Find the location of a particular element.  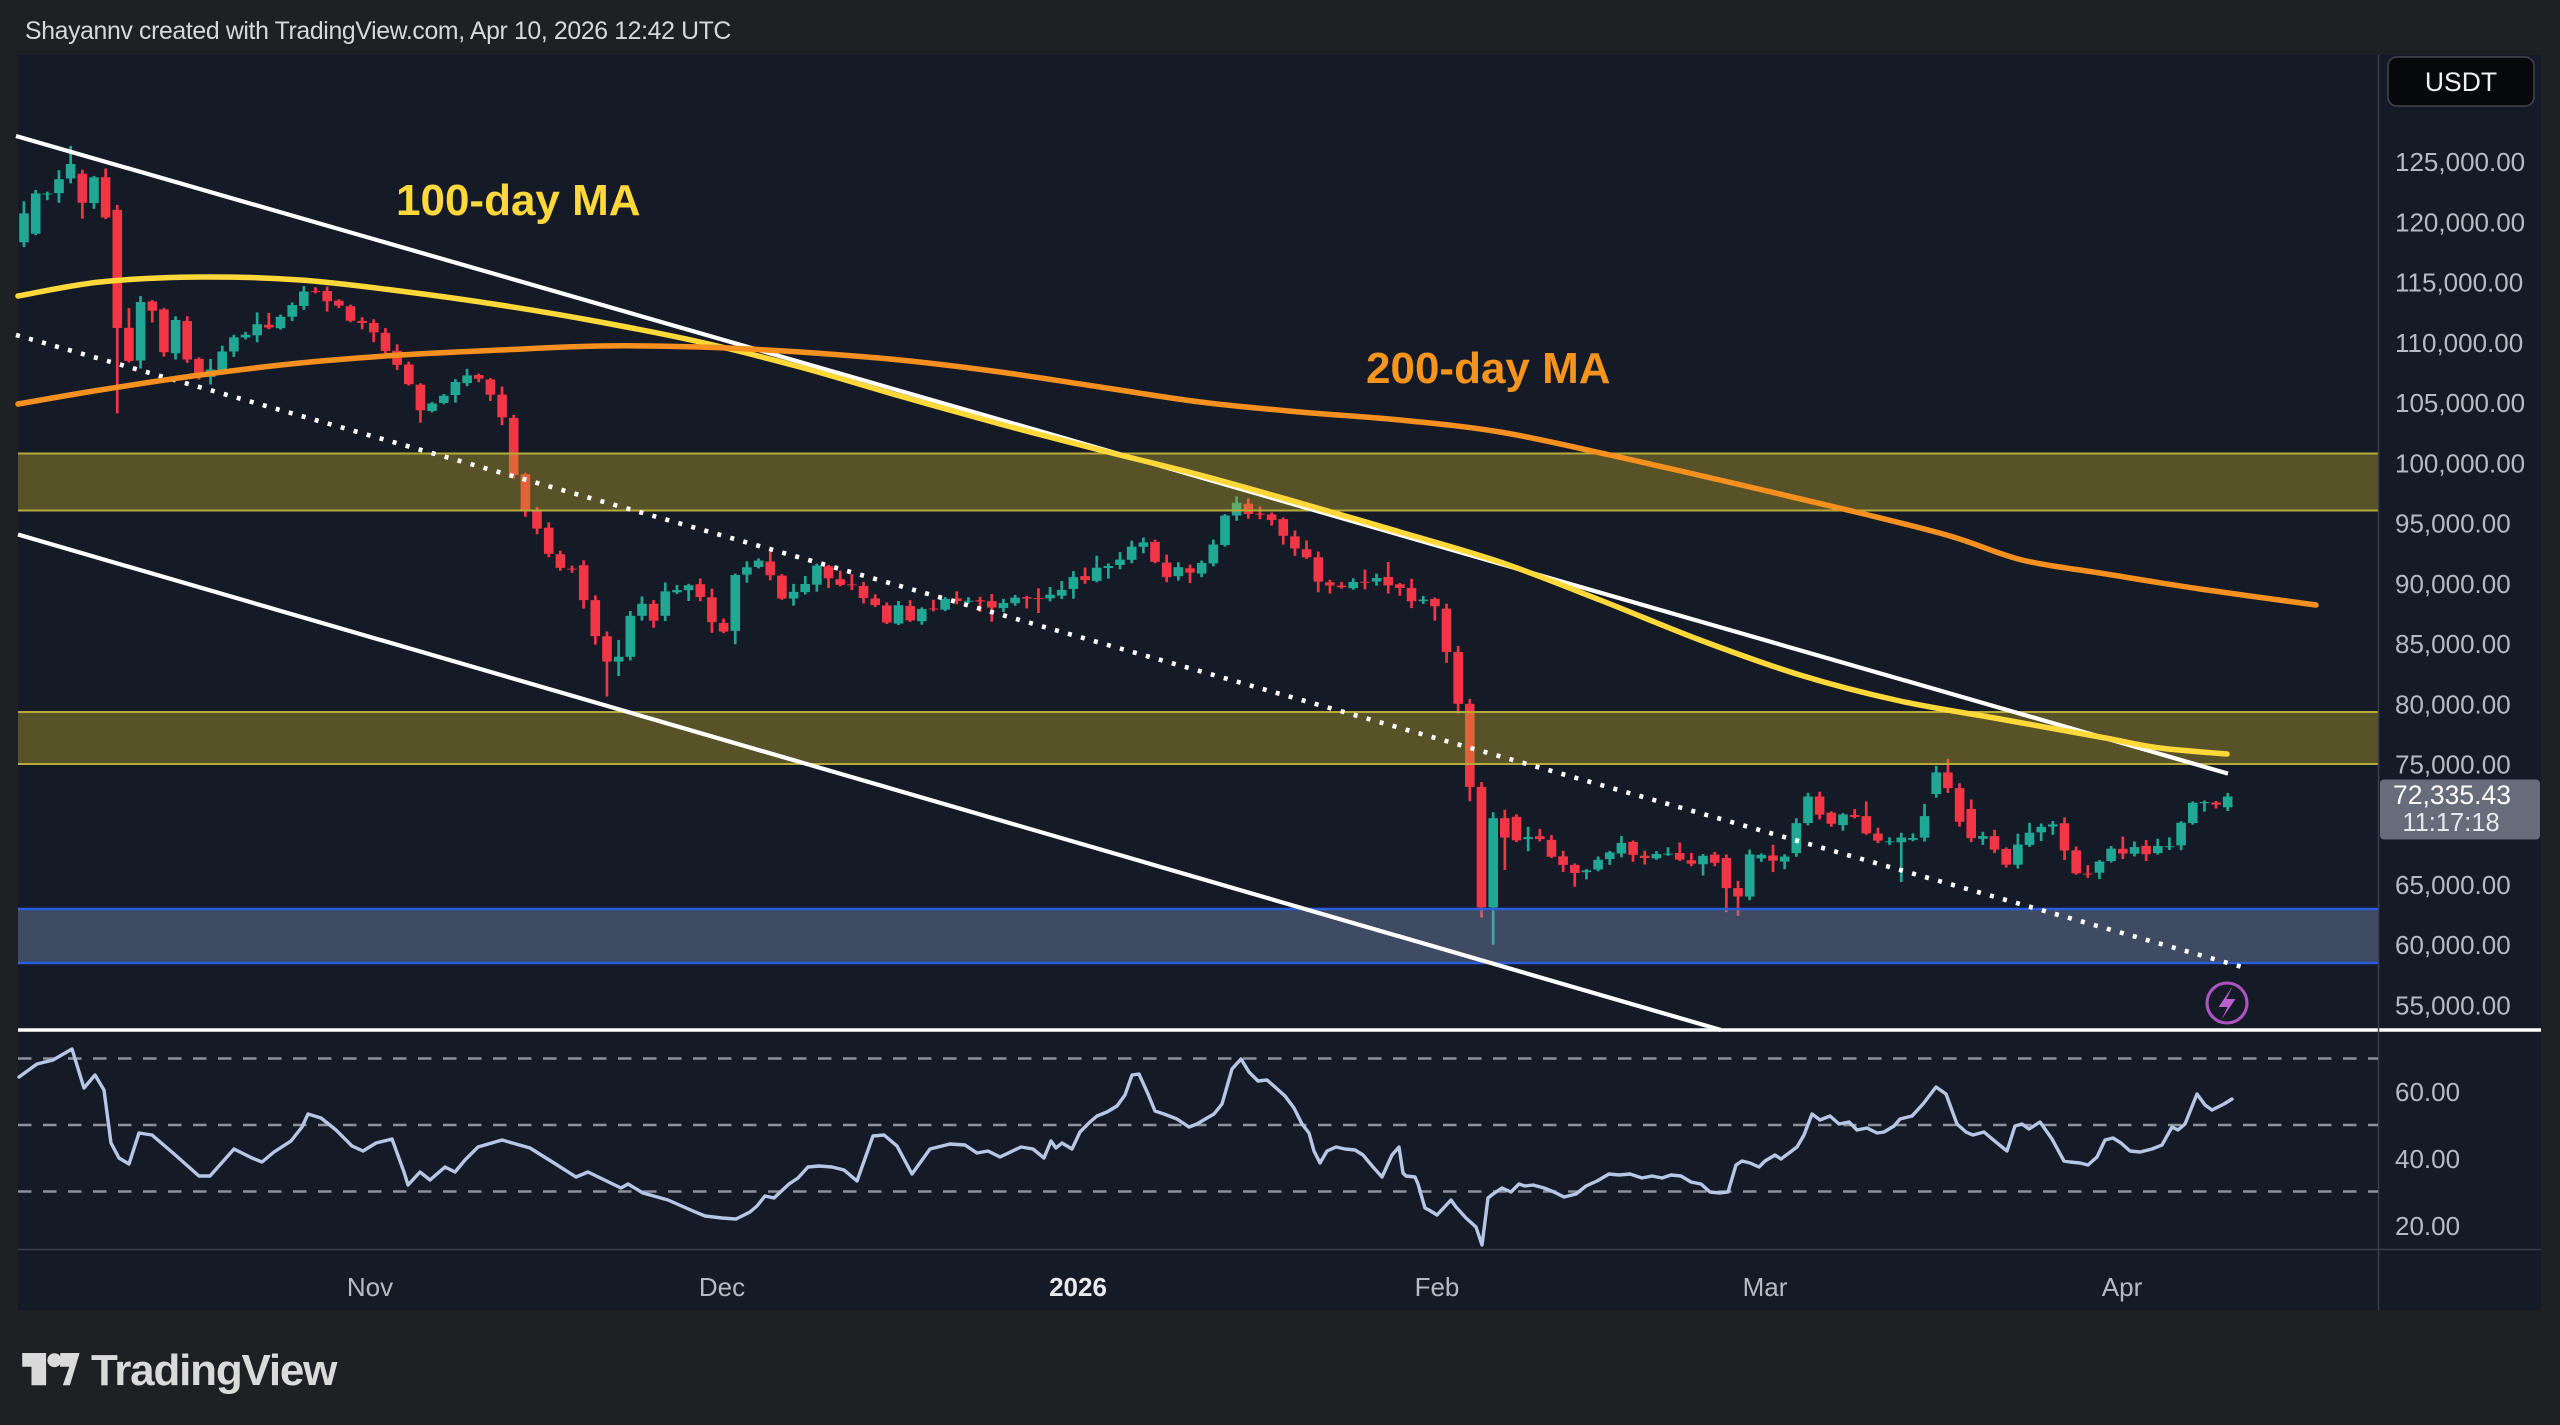

svg-text: 95,000.00 is located at coordinates (2453, 524).